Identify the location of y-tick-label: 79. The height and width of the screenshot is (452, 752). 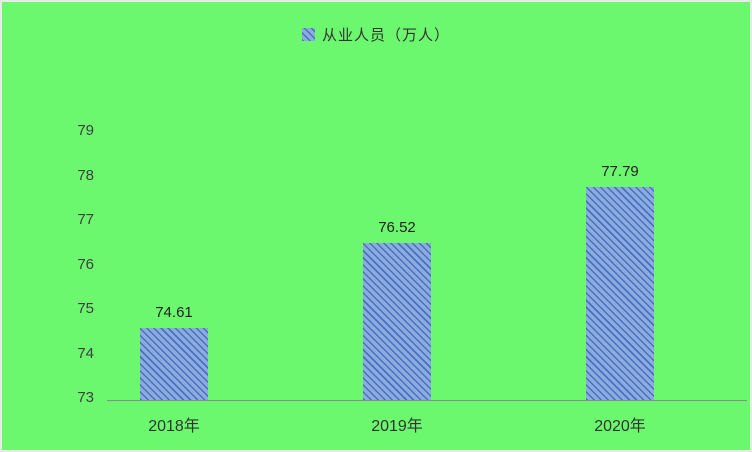
(85, 130).